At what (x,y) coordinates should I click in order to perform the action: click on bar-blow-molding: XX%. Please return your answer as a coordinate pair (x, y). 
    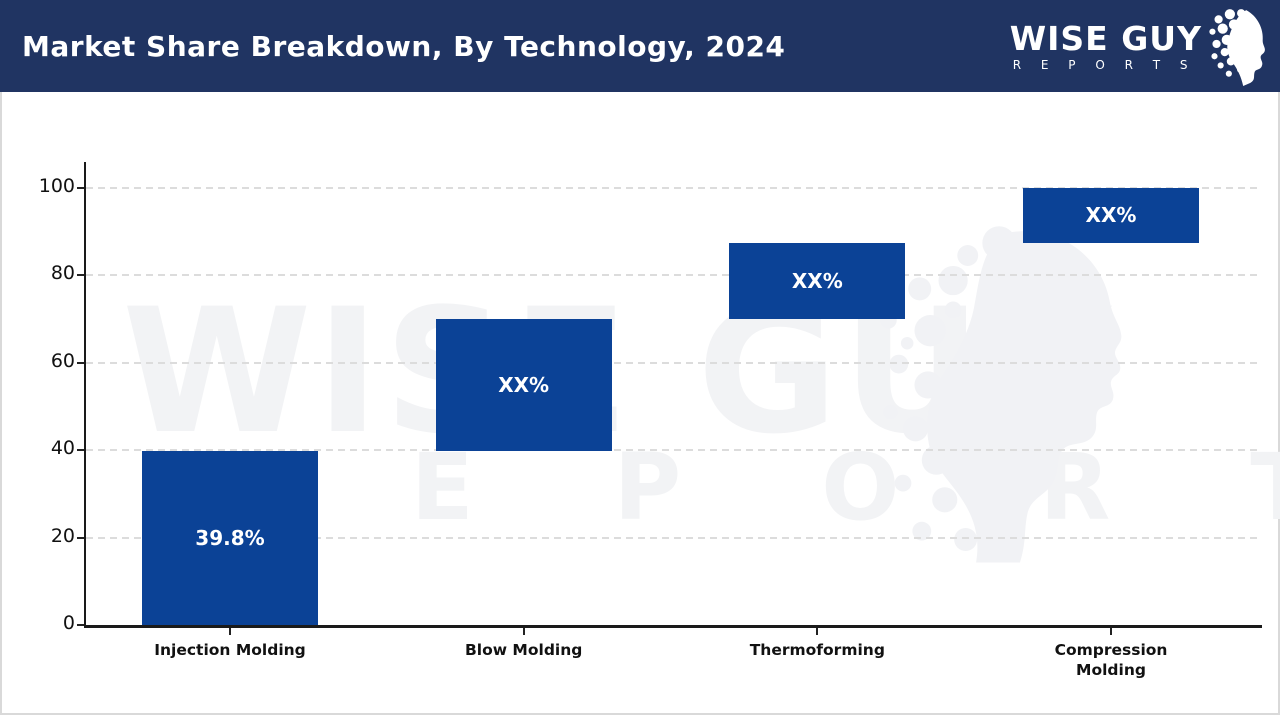
    Looking at the image, I should click on (523, 384).